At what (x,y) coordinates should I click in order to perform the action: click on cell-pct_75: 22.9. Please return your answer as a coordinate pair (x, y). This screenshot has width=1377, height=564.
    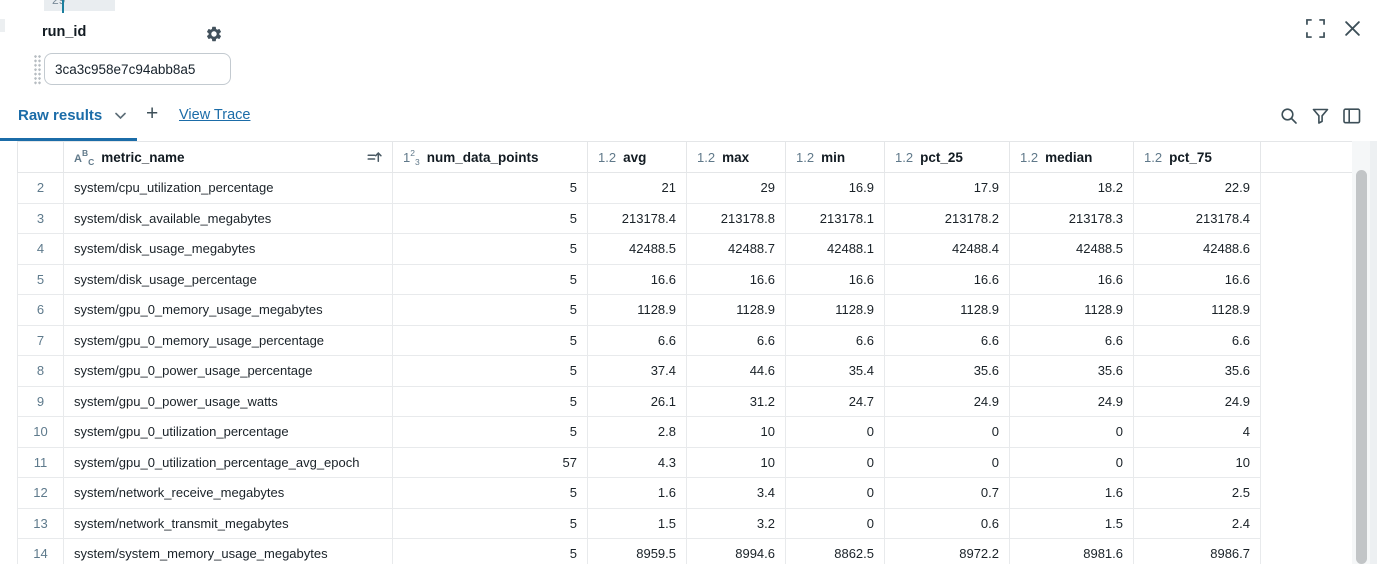
    Looking at the image, I should click on (1197, 188).